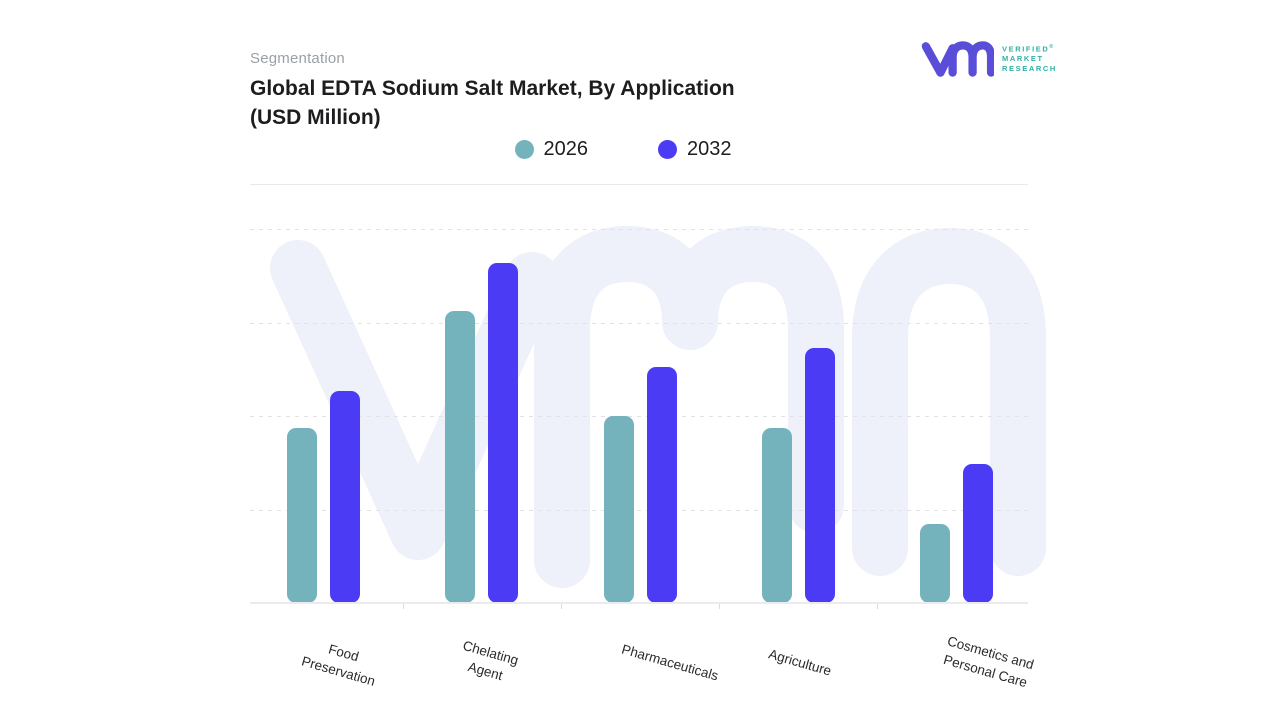  I want to click on legend: 2026 2032, so click(623, 149).